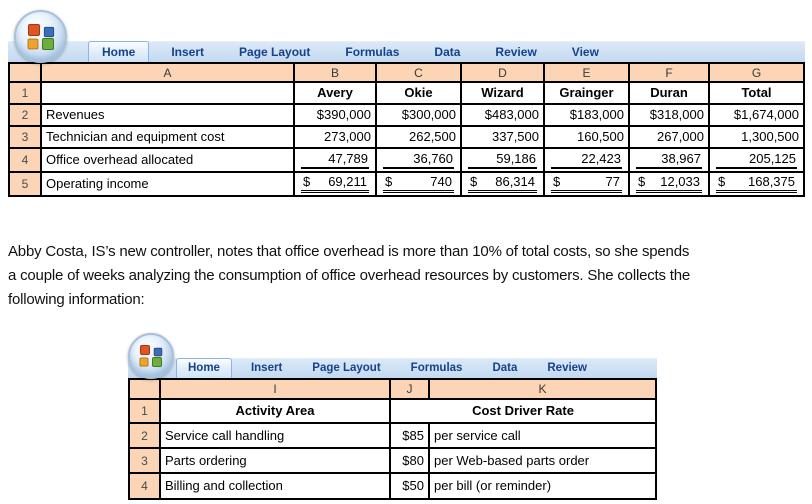 This screenshot has height=504, width=812. I want to click on accounting-value: $168,375, so click(756, 184).